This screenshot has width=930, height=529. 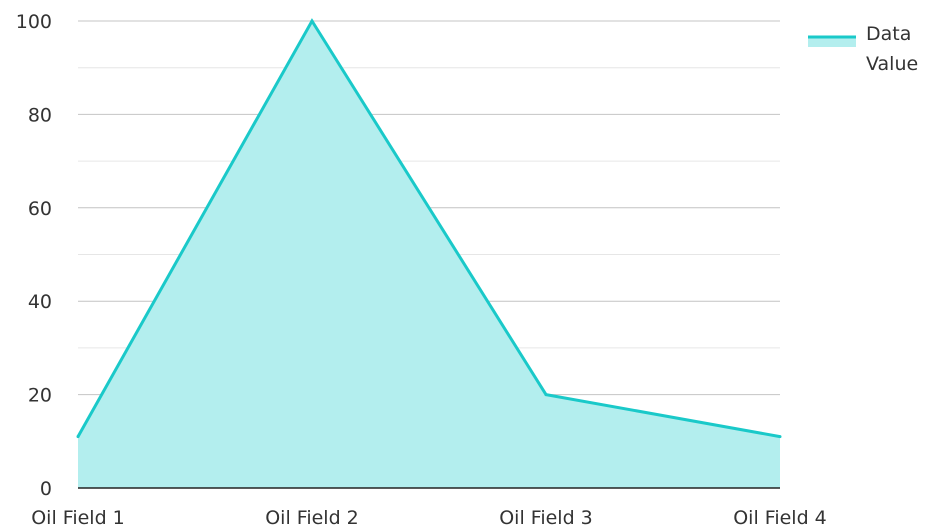 I want to click on legend-label: Data Value, so click(x=892, y=49).